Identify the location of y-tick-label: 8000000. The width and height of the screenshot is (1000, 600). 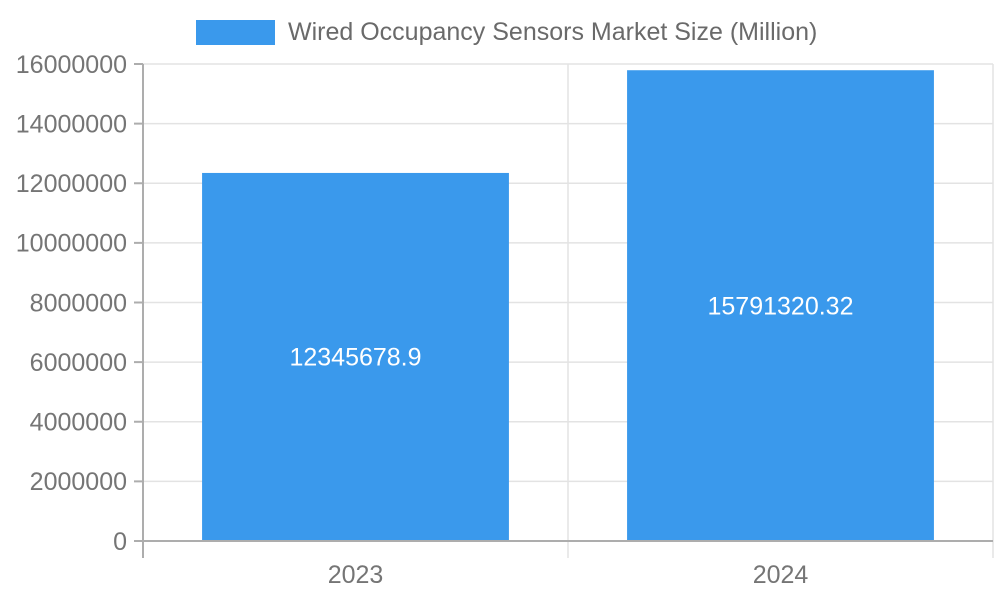
(78, 303).